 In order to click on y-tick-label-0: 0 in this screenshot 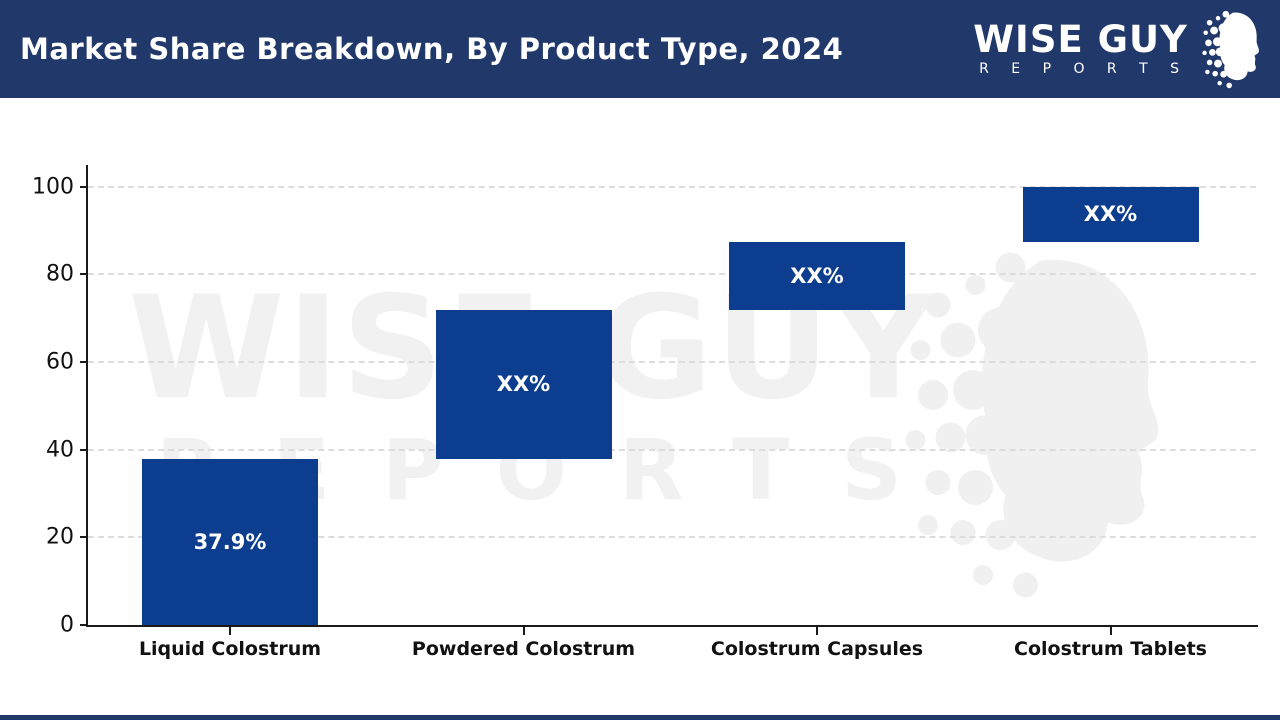, I will do `click(67, 625)`.